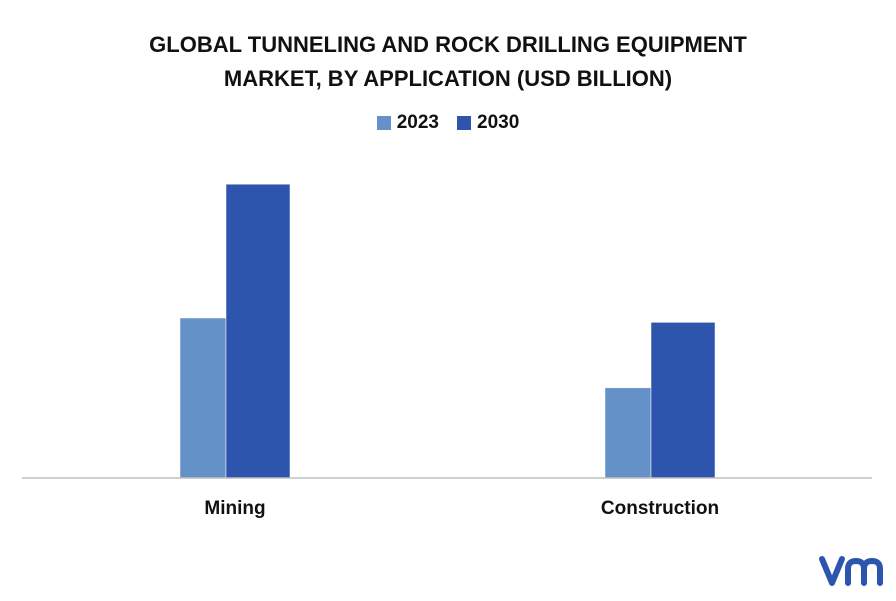 The image size is (896, 601). I want to click on legend-swatch-2030, so click(464, 123).